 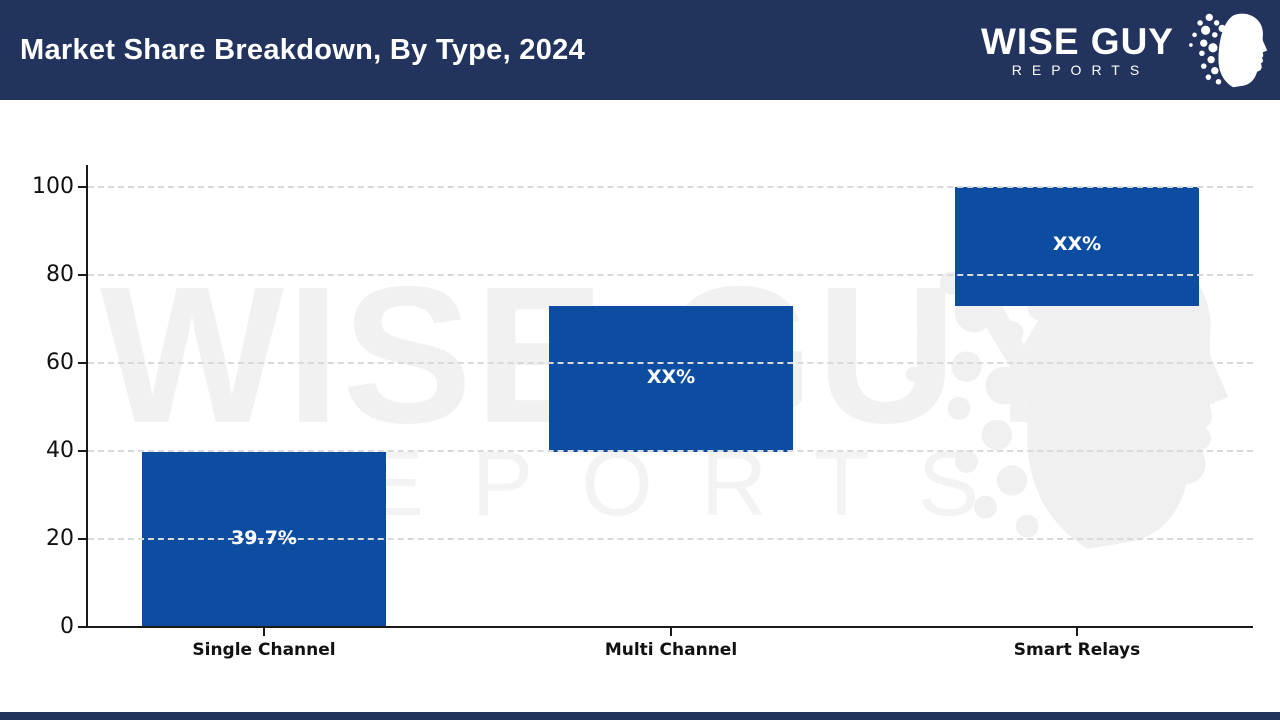 What do you see at coordinates (87, 396) in the screenshot?
I see `y-axis-line` at bounding box center [87, 396].